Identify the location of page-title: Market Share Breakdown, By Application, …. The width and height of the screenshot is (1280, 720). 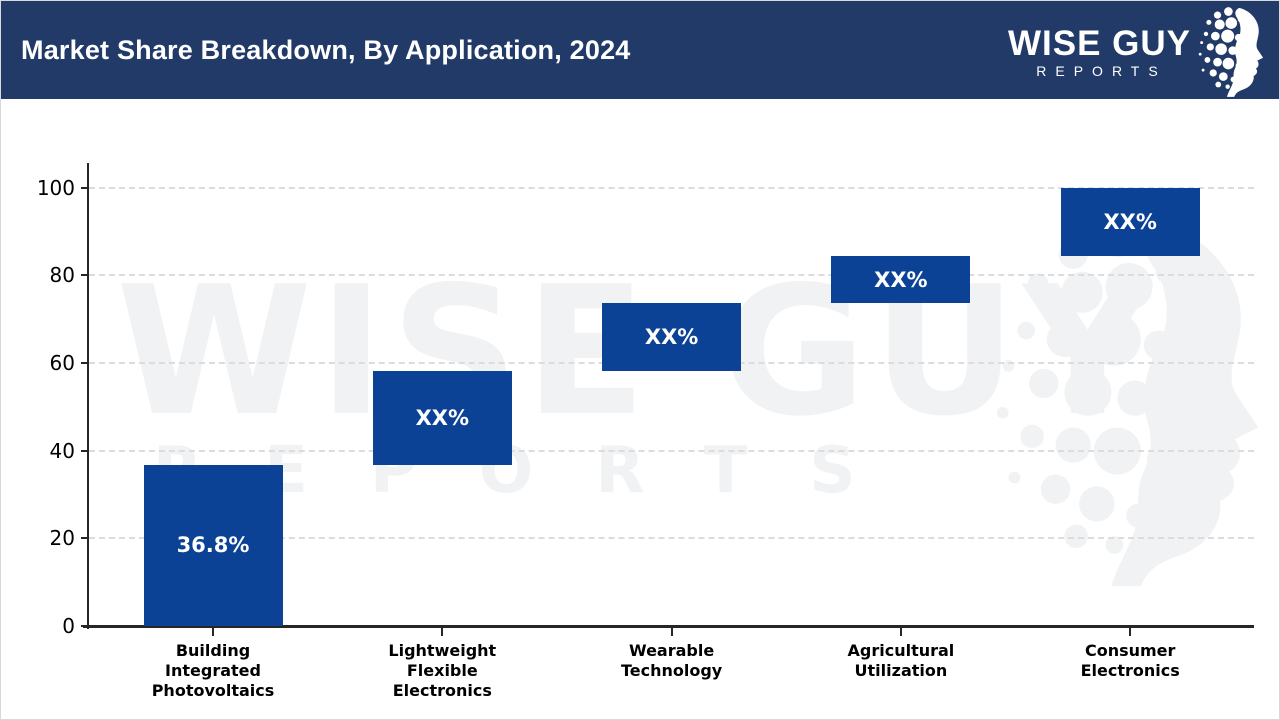
(326, 49).